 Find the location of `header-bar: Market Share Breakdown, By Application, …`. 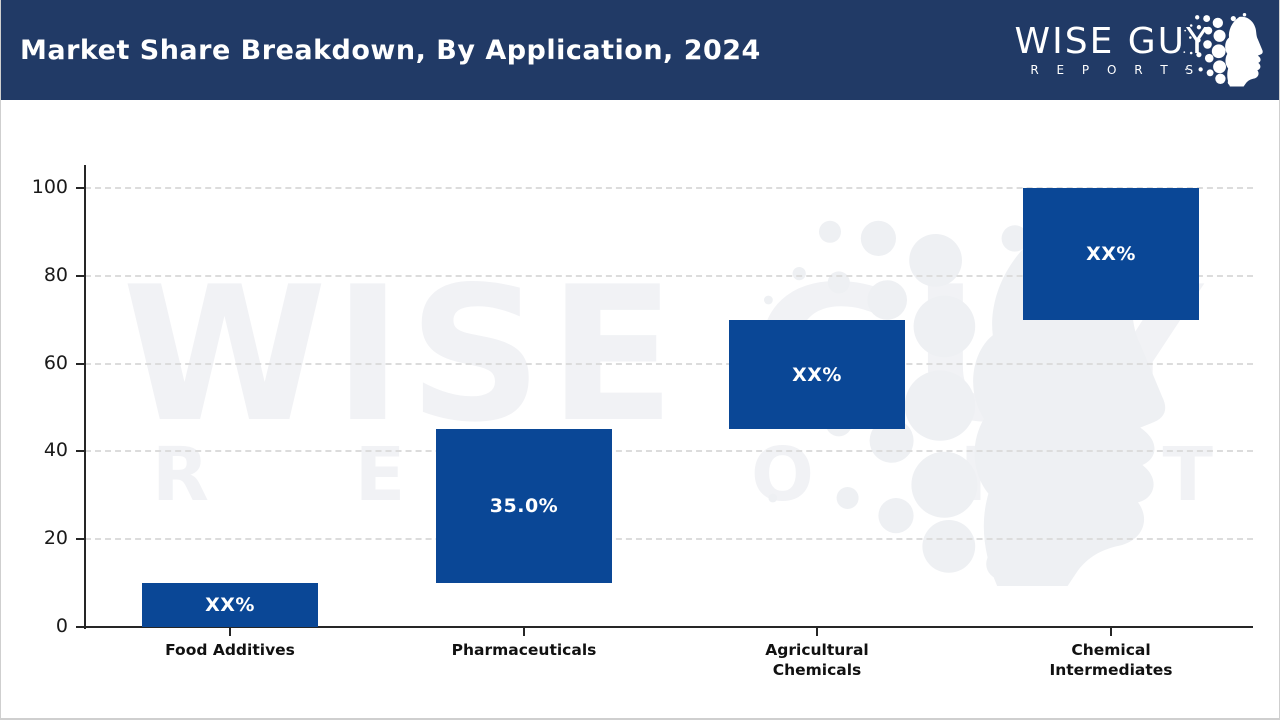

header-bar: Market Share Breakdown, By Application, … is located at coordinates (640, 50).